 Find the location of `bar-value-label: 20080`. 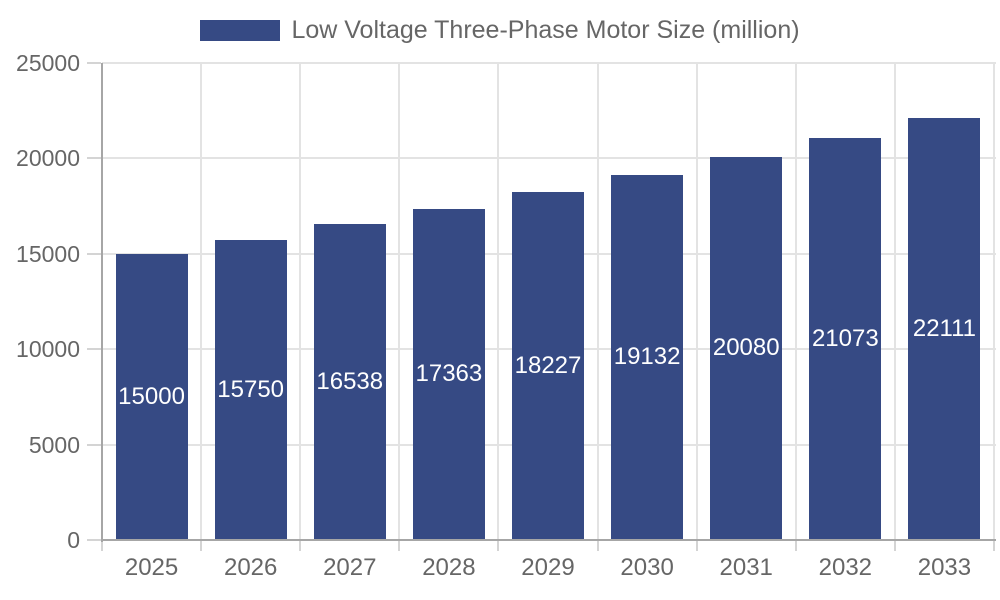

bar-value-label: 20080 is located at coordinates (746, 348).